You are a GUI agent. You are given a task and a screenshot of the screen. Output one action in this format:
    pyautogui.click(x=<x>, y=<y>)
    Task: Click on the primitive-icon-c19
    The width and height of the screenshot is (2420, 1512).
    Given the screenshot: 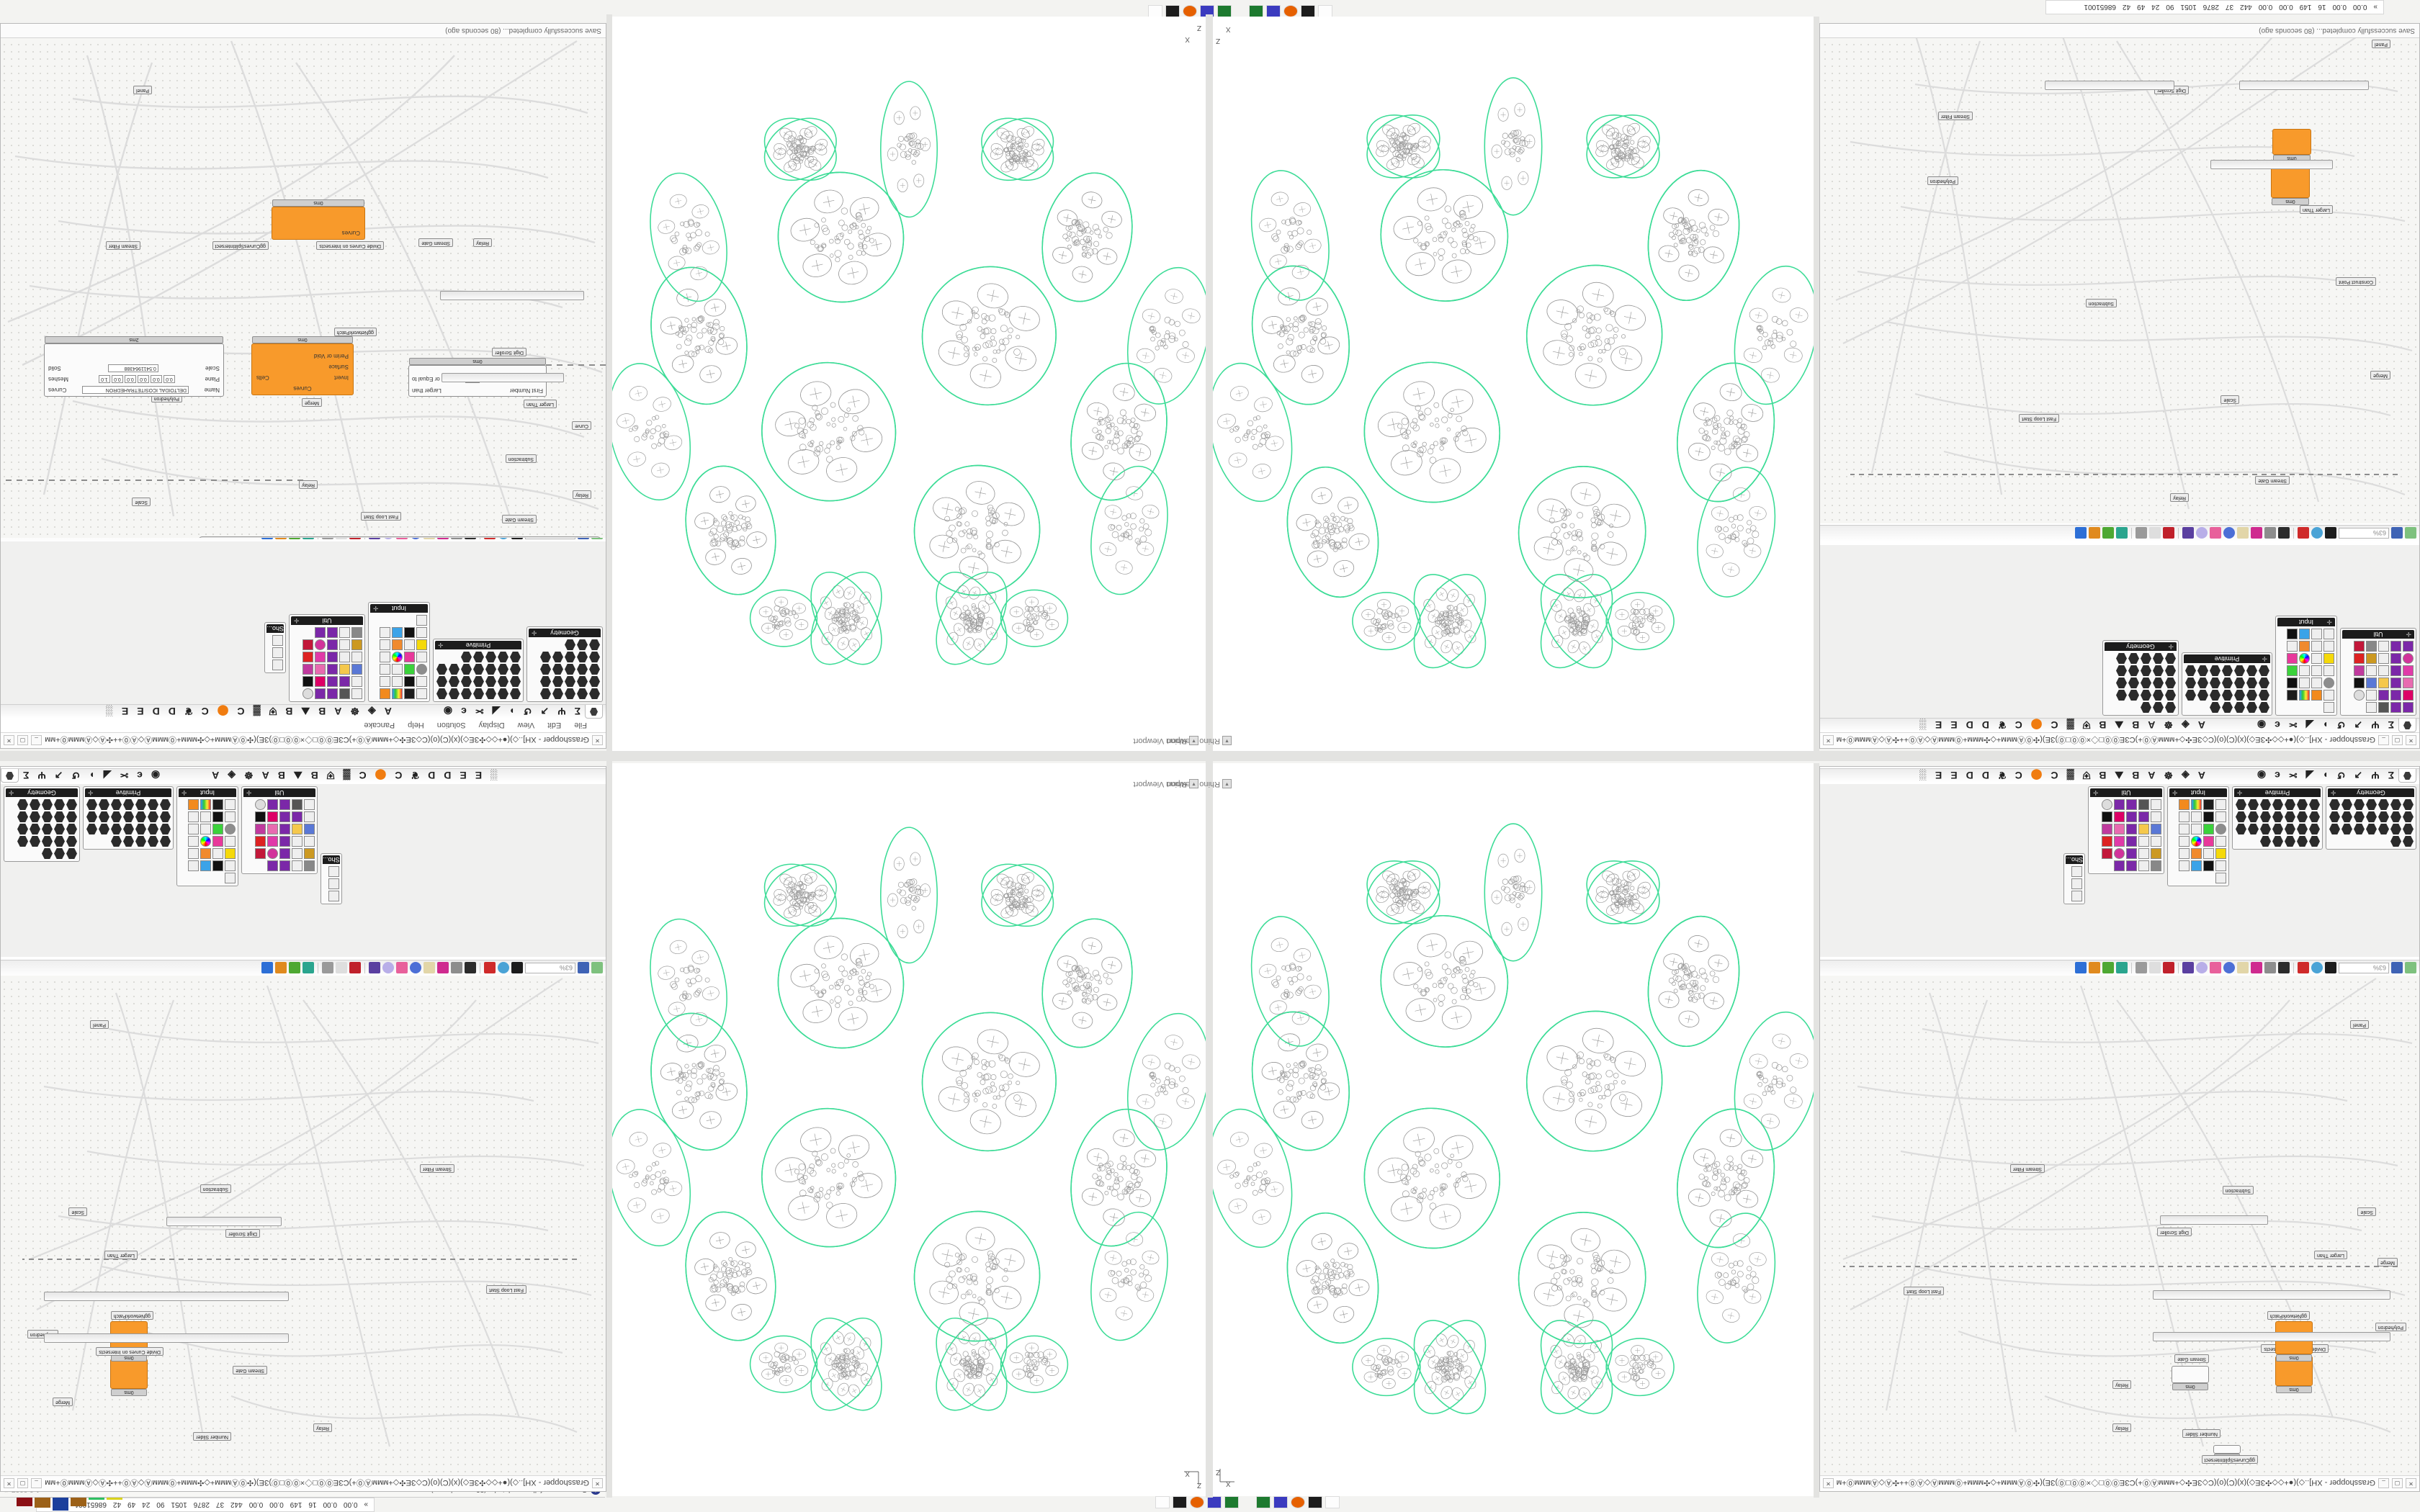 What is the action you would take?
    pyautogui.click(x=116, y=829)
    